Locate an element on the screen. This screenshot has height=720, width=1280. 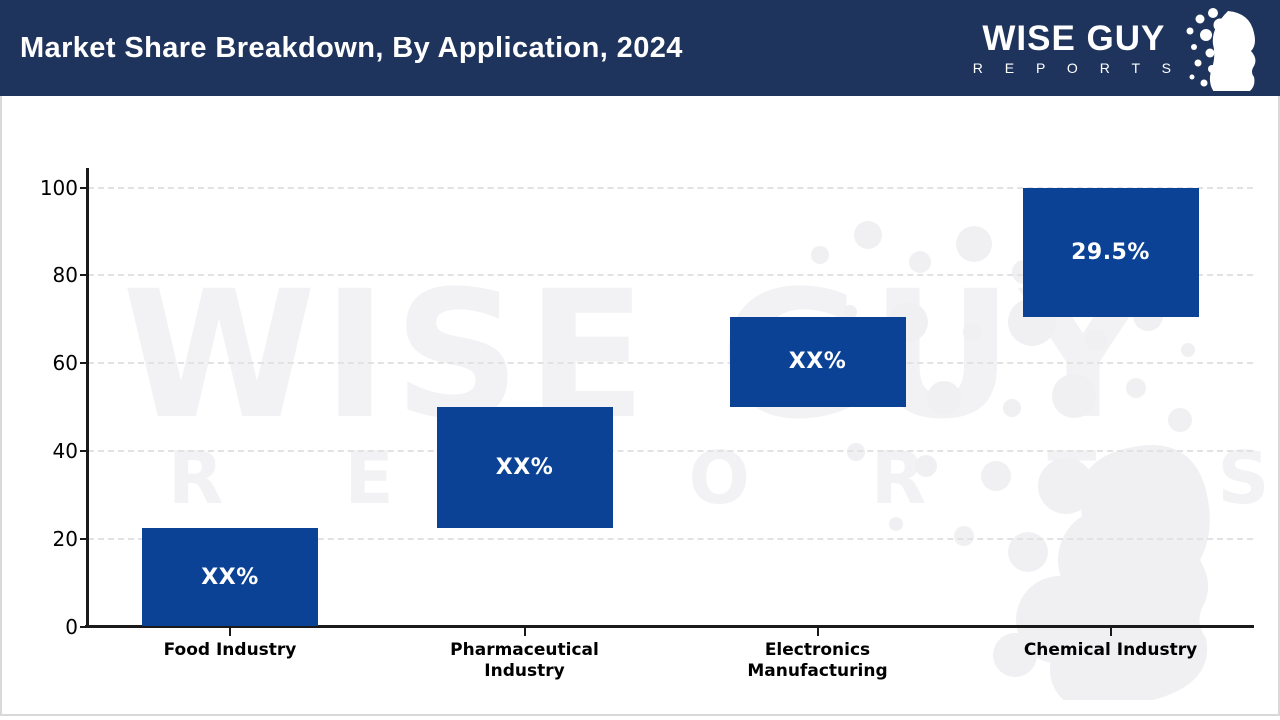
wise-guy-reports-logo: WISE GUY R E P O R T S is located at coordinates (1114, 48).